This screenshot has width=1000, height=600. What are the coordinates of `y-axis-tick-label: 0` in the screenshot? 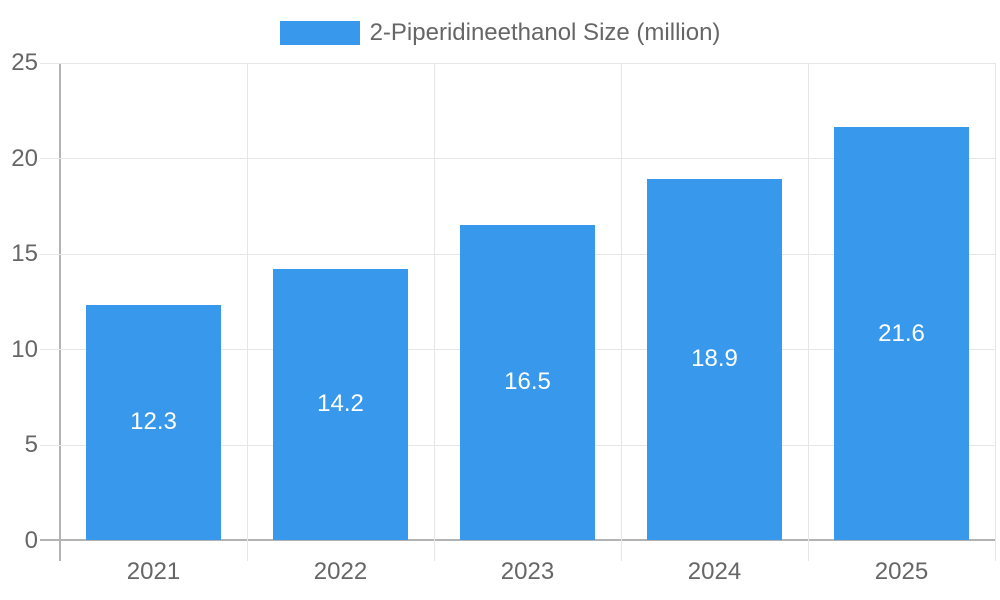 It's located at (31, 540).